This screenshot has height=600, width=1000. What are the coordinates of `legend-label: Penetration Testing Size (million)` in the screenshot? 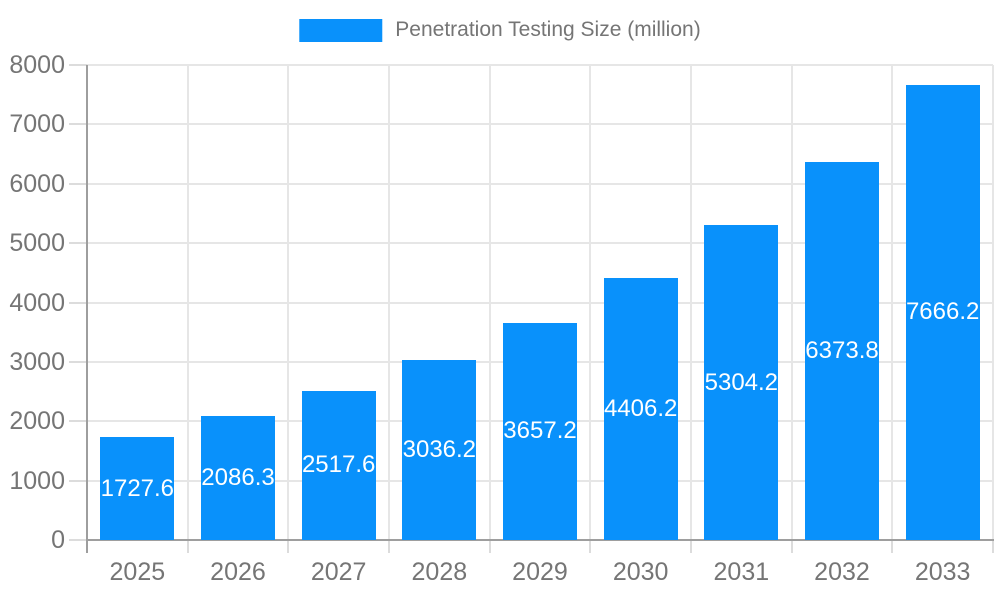 It's located at (548, 29).